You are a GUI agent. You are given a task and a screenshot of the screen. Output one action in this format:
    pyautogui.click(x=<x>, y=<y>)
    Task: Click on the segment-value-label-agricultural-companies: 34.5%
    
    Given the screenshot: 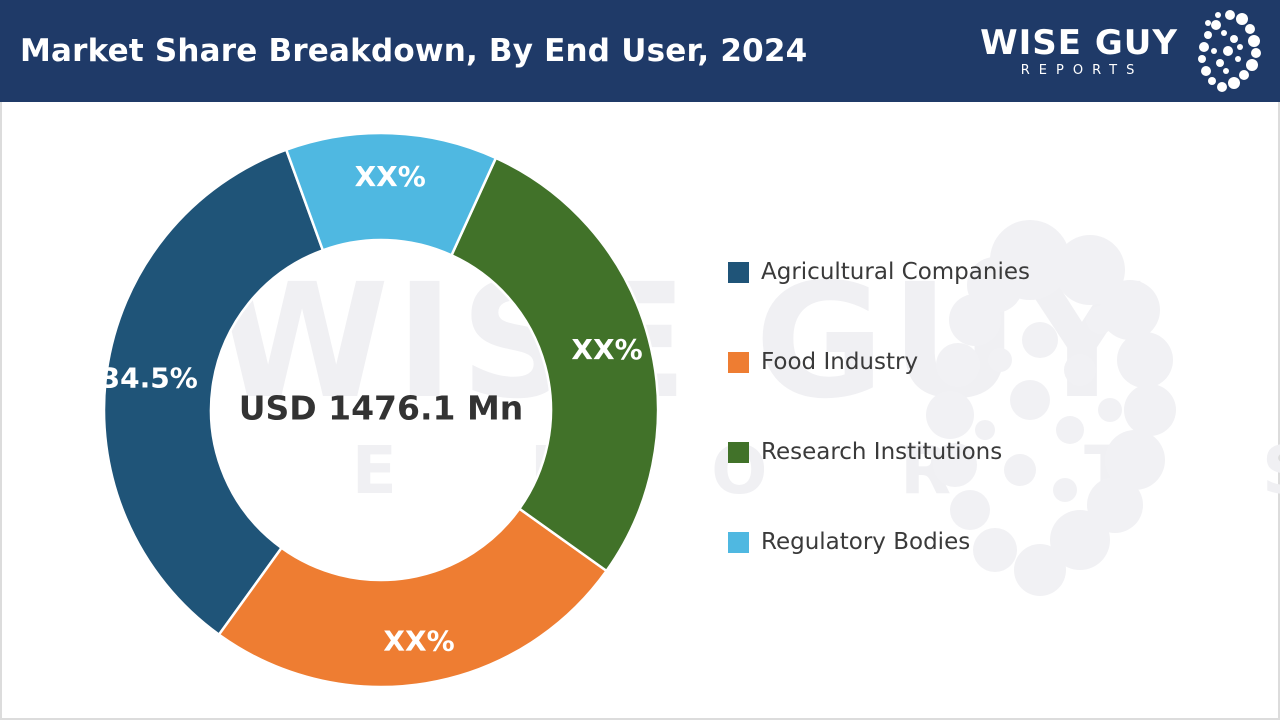 What is the action you would take?
    pyautogui.click(x=149, y=378)
    